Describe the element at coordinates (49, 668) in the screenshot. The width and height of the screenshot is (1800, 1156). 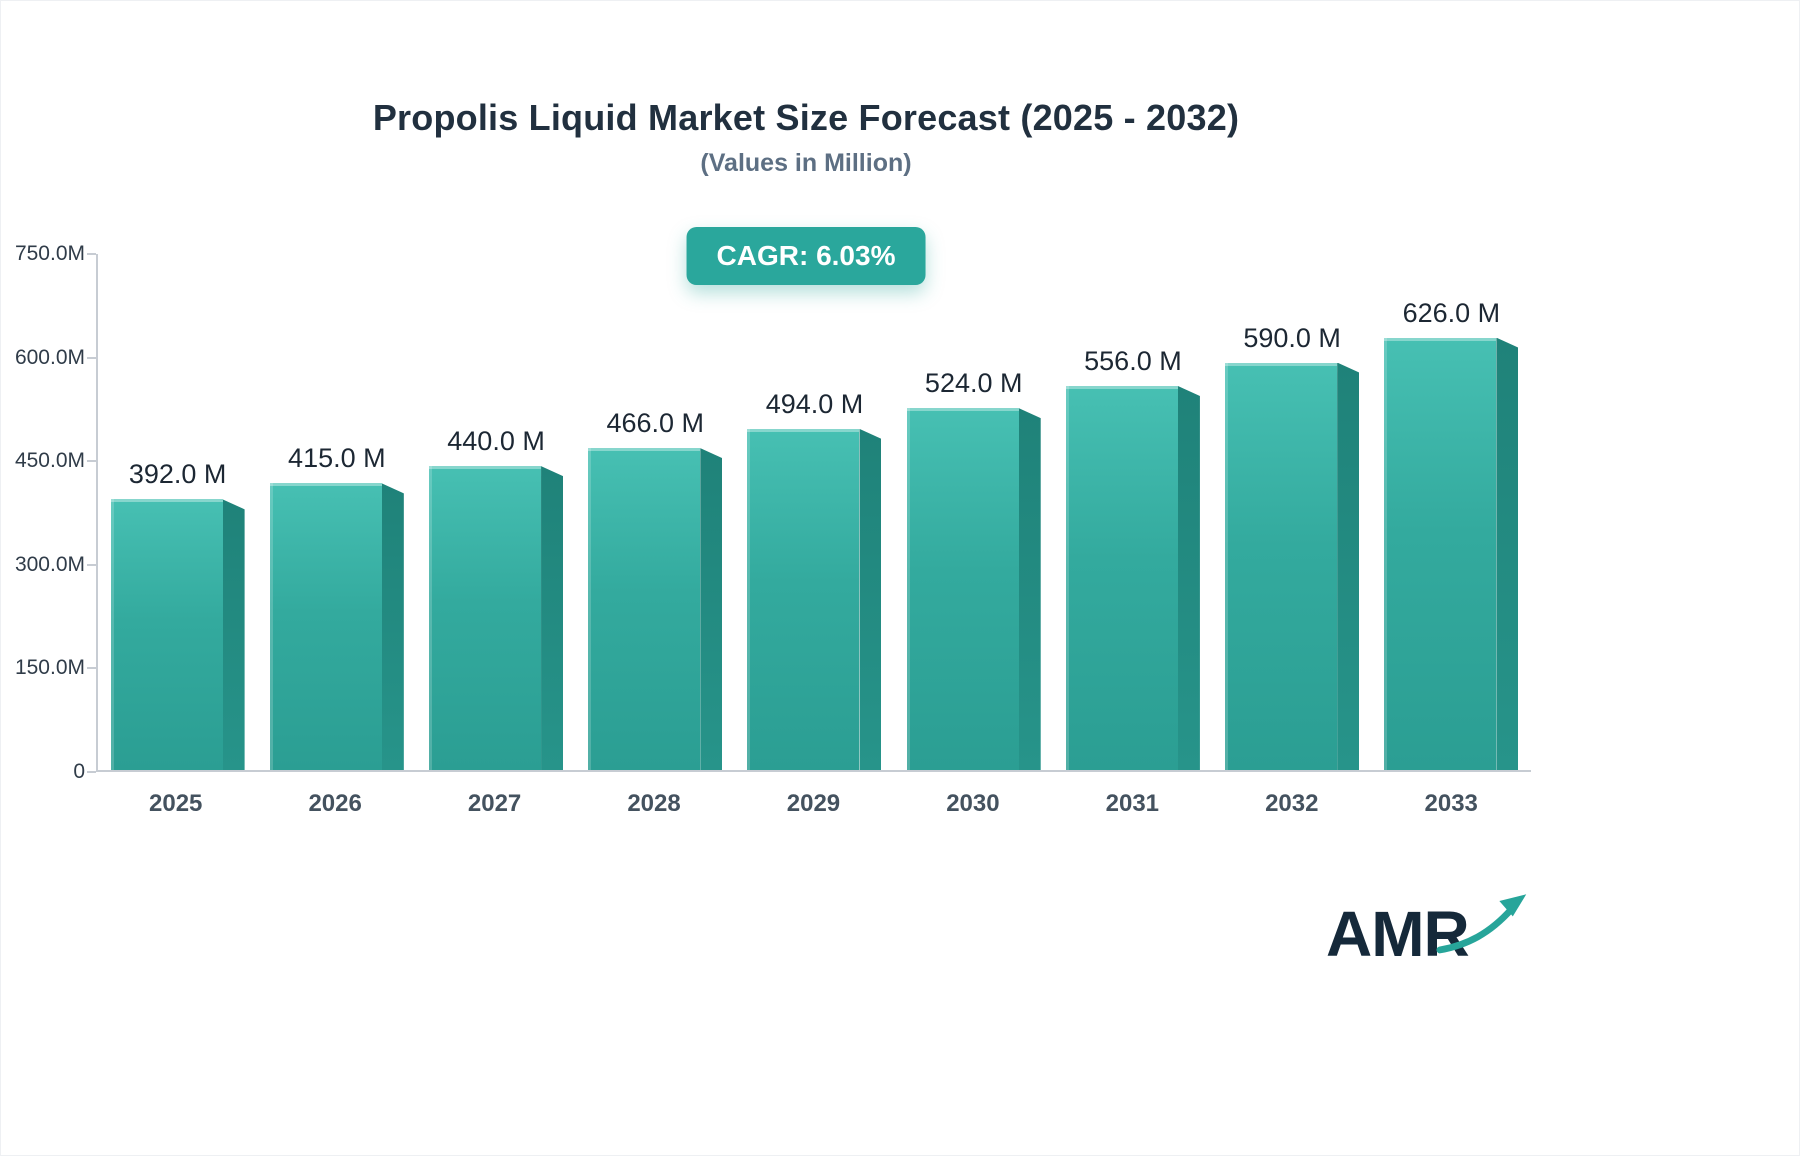
I see `y-axis-label: 150.0M` at that location.